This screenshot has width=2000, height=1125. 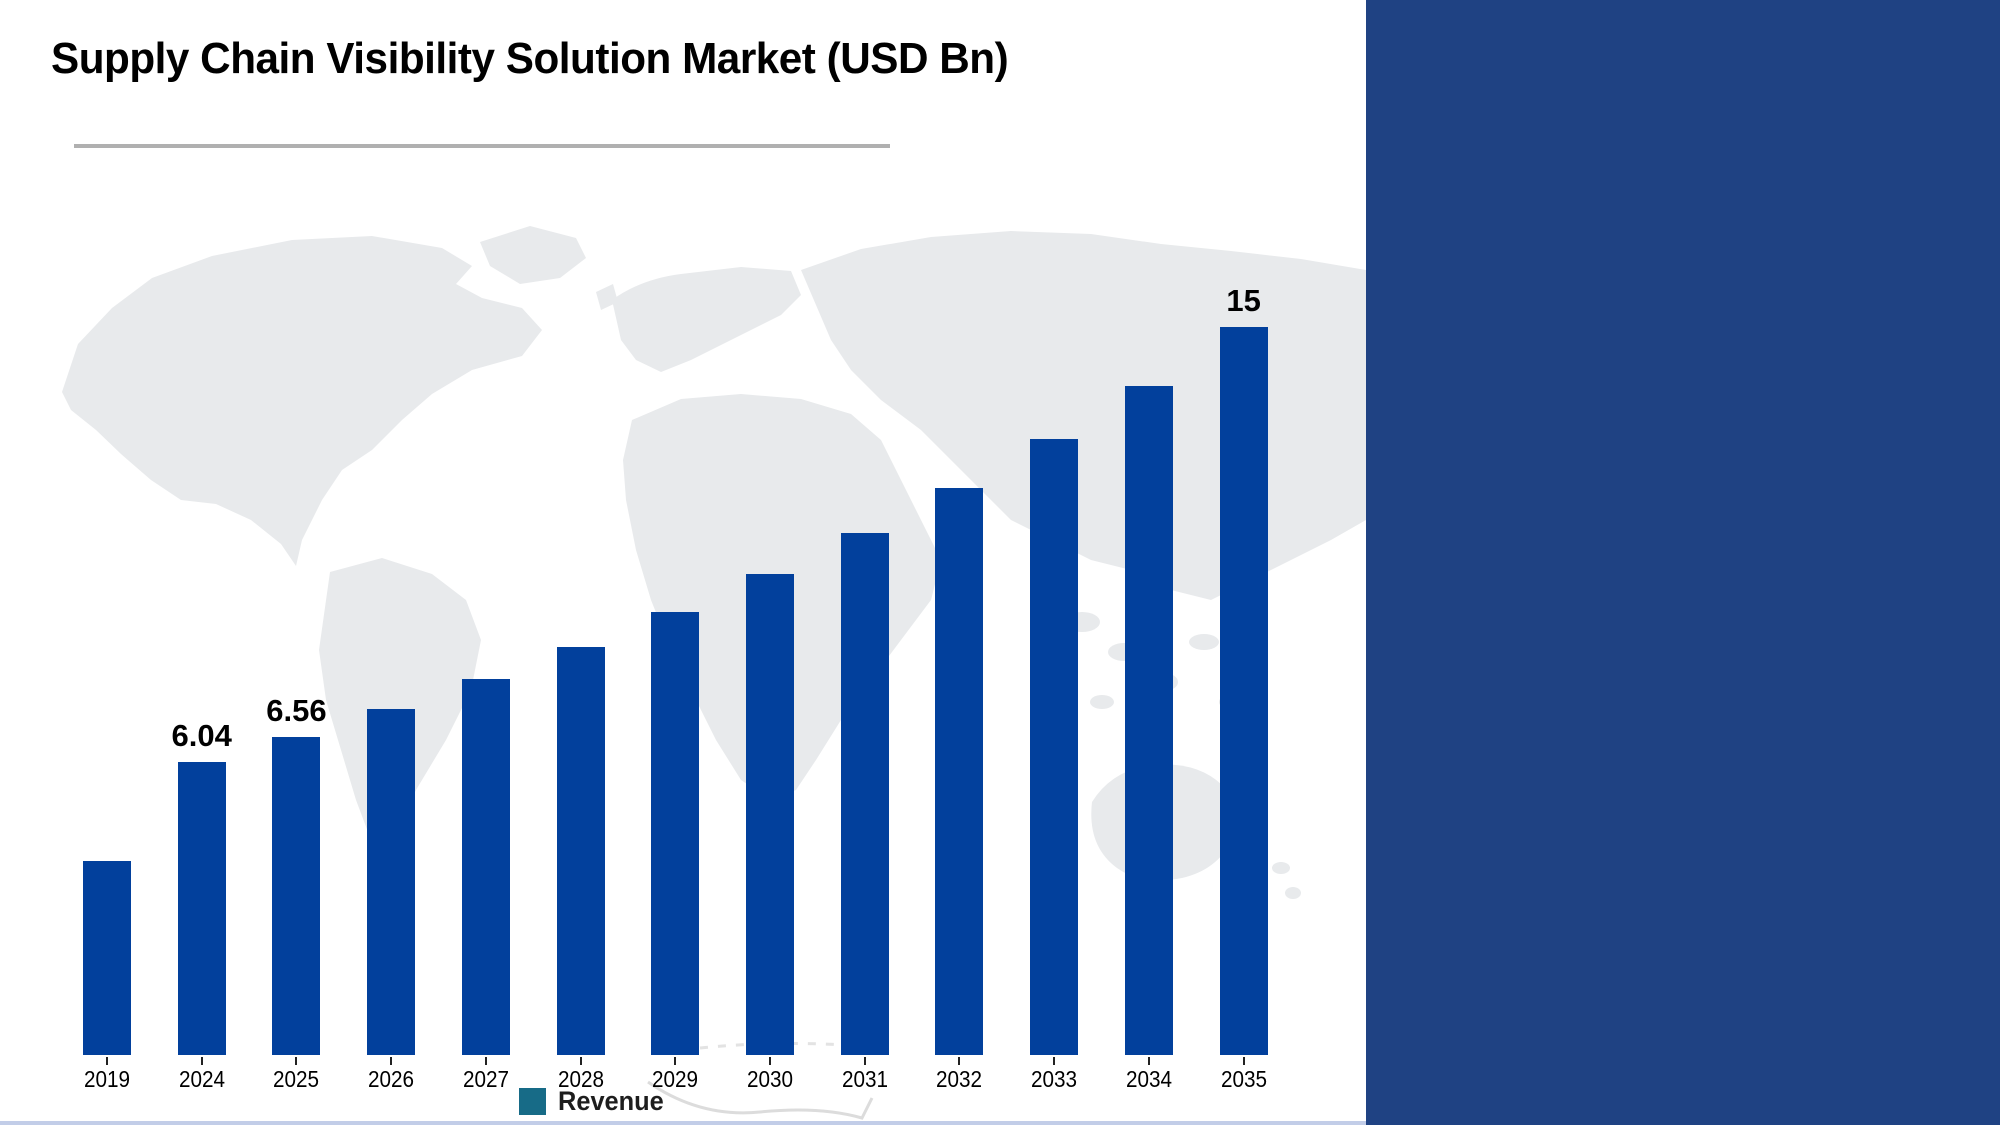 What do you see at coordinates (1243, 691) in the screenshot?
I see `bar-2035` at bounding box center [1243, 691].